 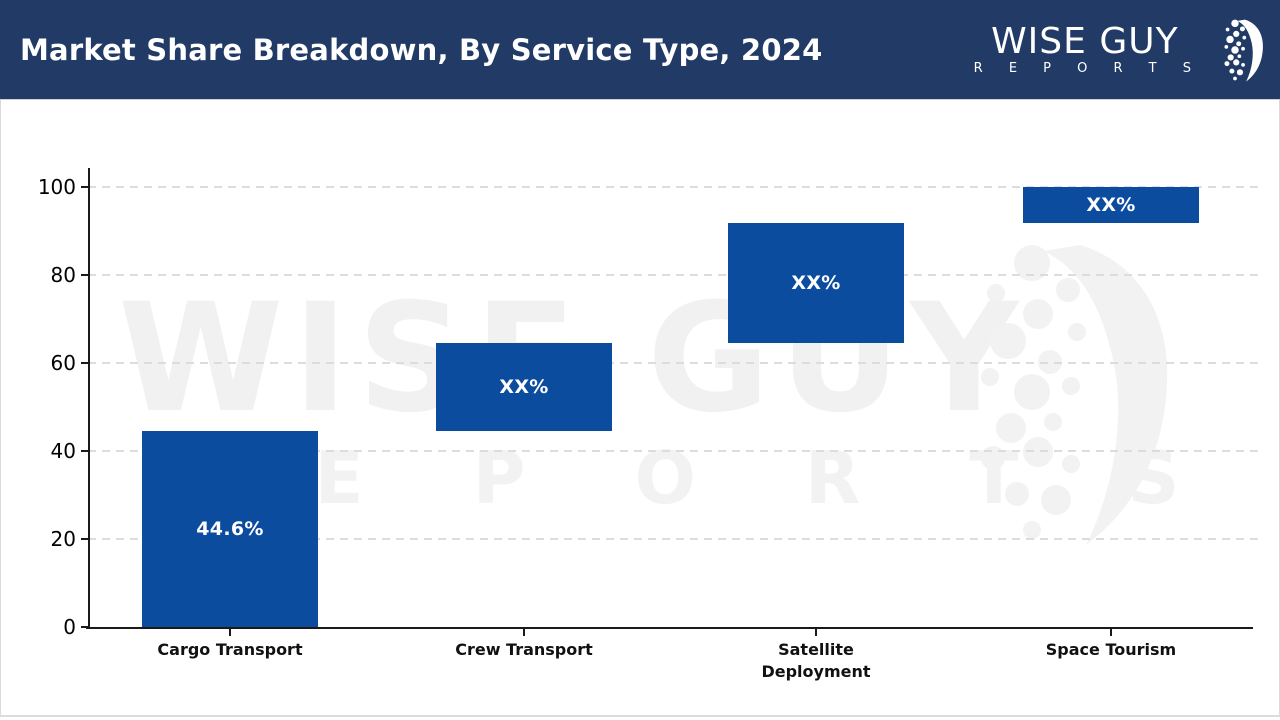 I want to click on category-label-line: Crew Transport, so click(x=524, y=649).